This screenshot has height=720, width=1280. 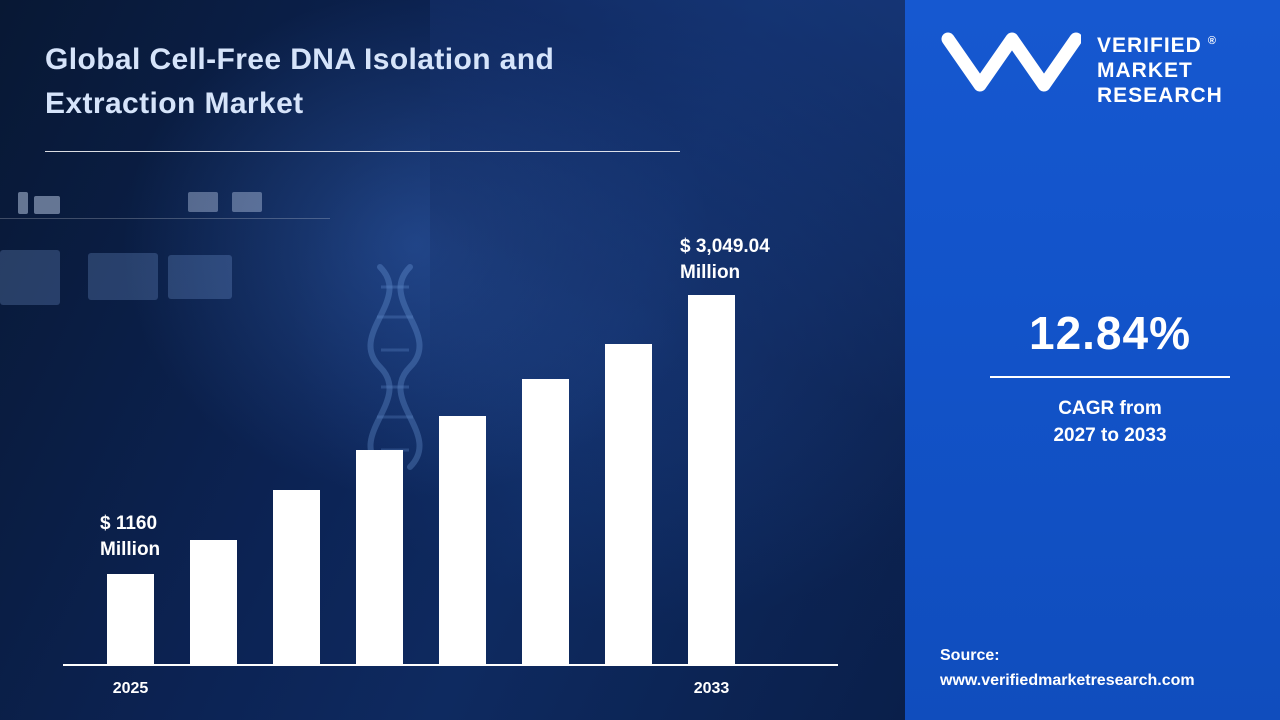 I want to click on title-underline, so click(x=362, y=151).